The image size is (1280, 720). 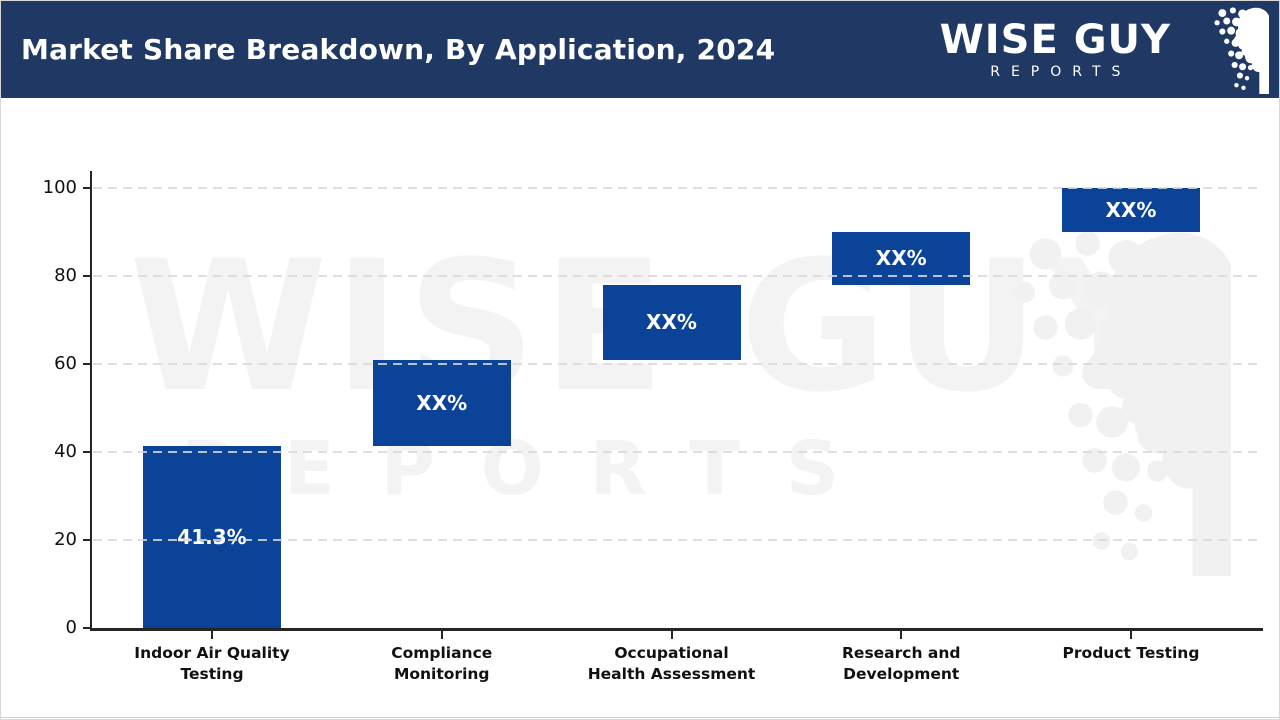 I want to click on x-axis-category-label: Research and Development, so click(x=901, y=663).